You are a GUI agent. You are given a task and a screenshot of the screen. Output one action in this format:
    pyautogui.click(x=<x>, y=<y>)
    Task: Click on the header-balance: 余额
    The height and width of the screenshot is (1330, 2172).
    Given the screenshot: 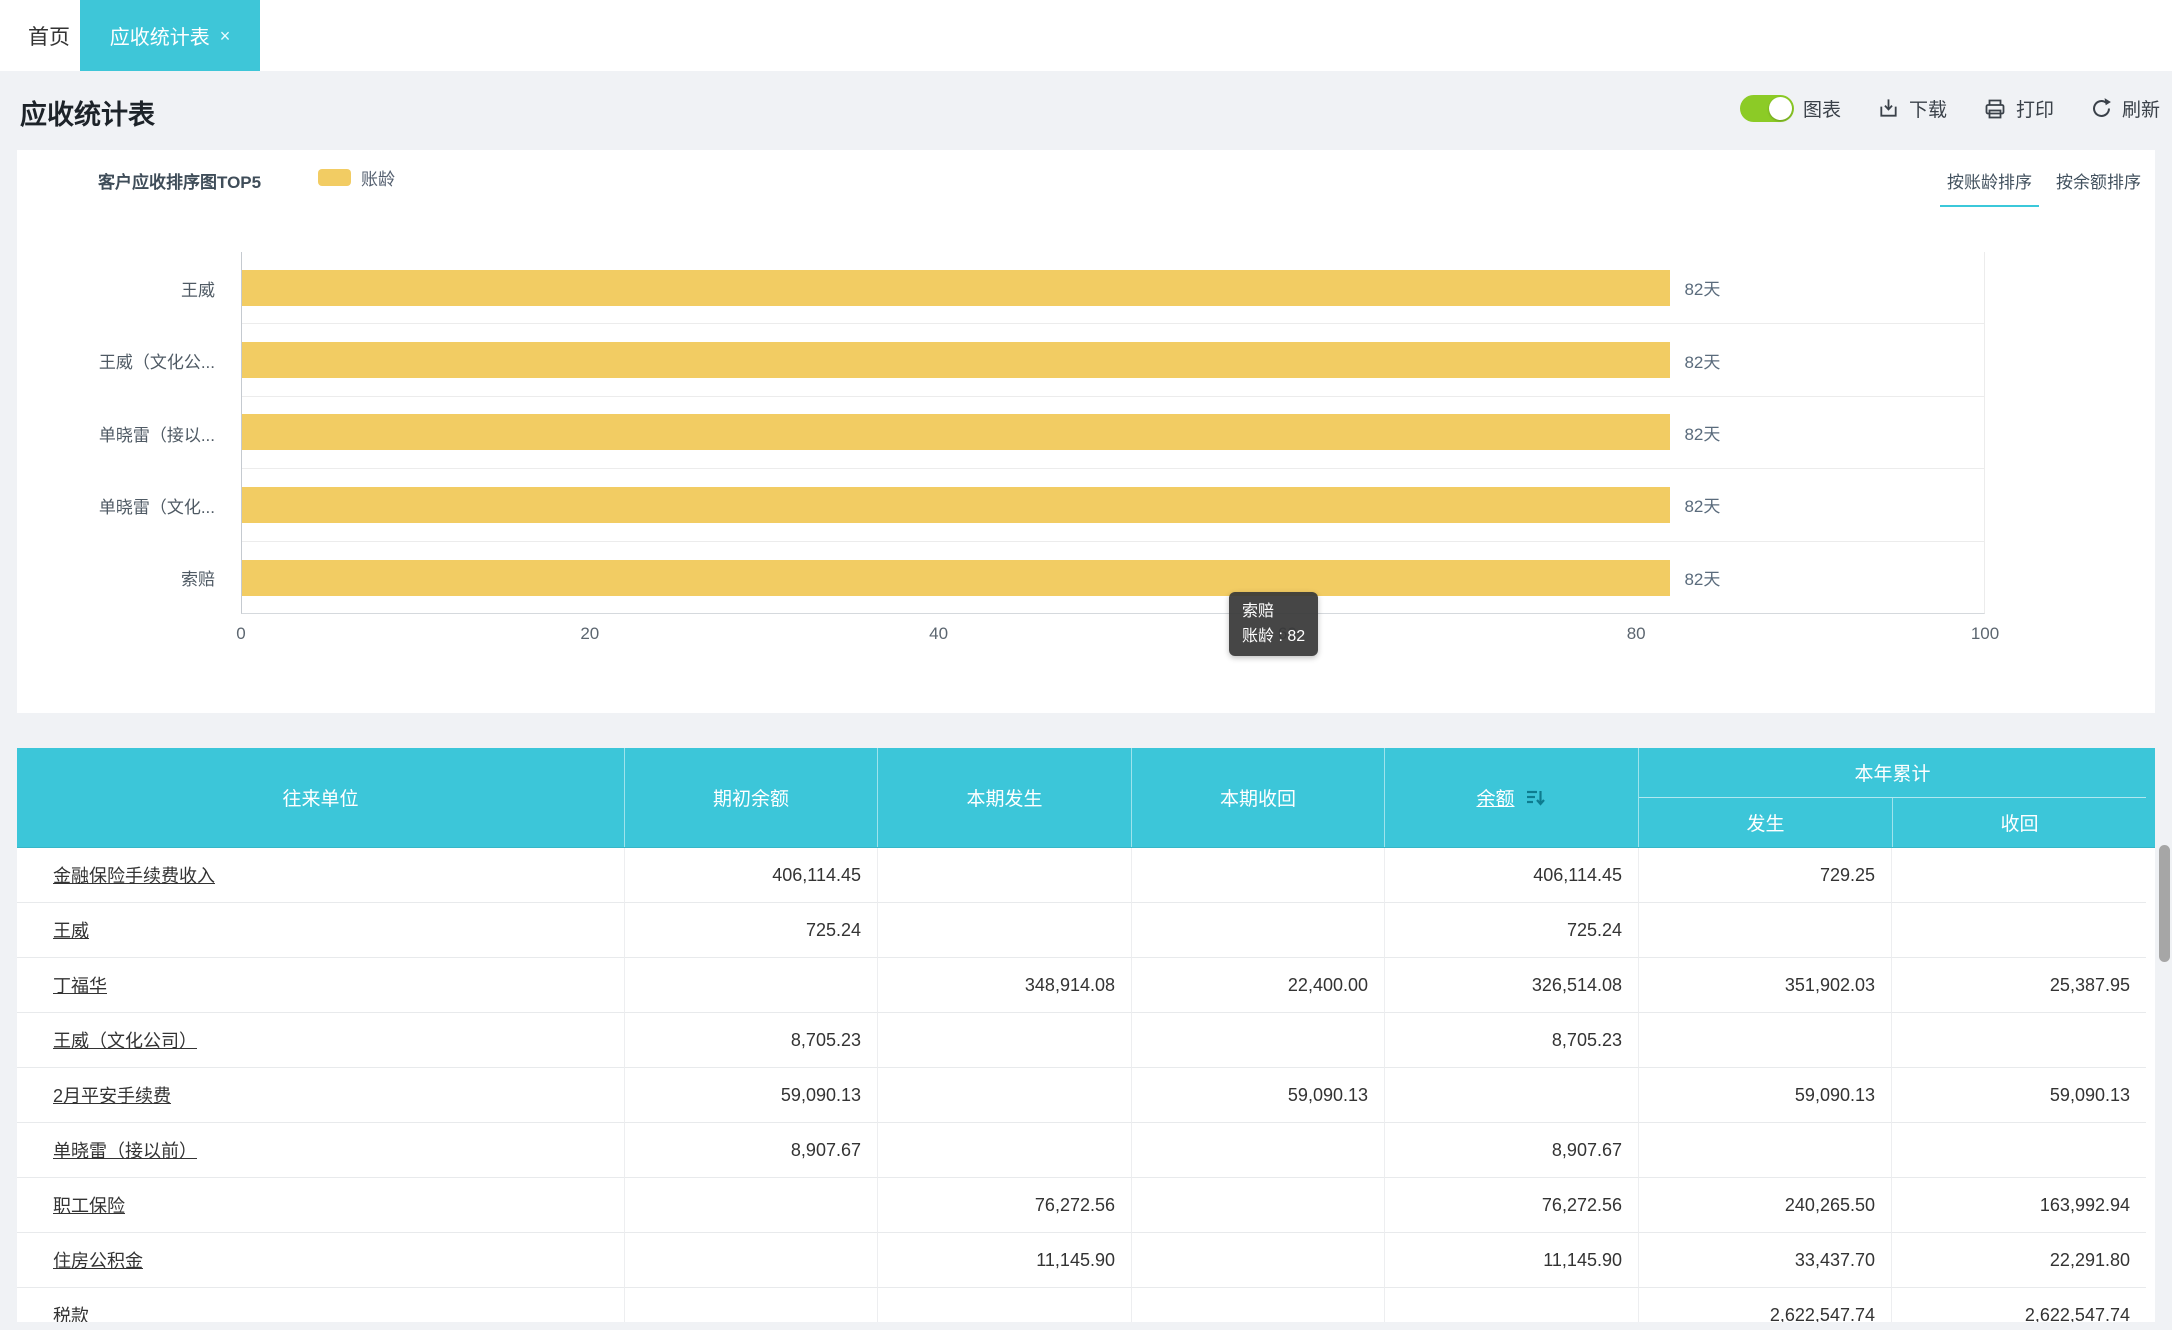 What is the action you would take?
    pyautogui.click(x=1512, y=797)
    